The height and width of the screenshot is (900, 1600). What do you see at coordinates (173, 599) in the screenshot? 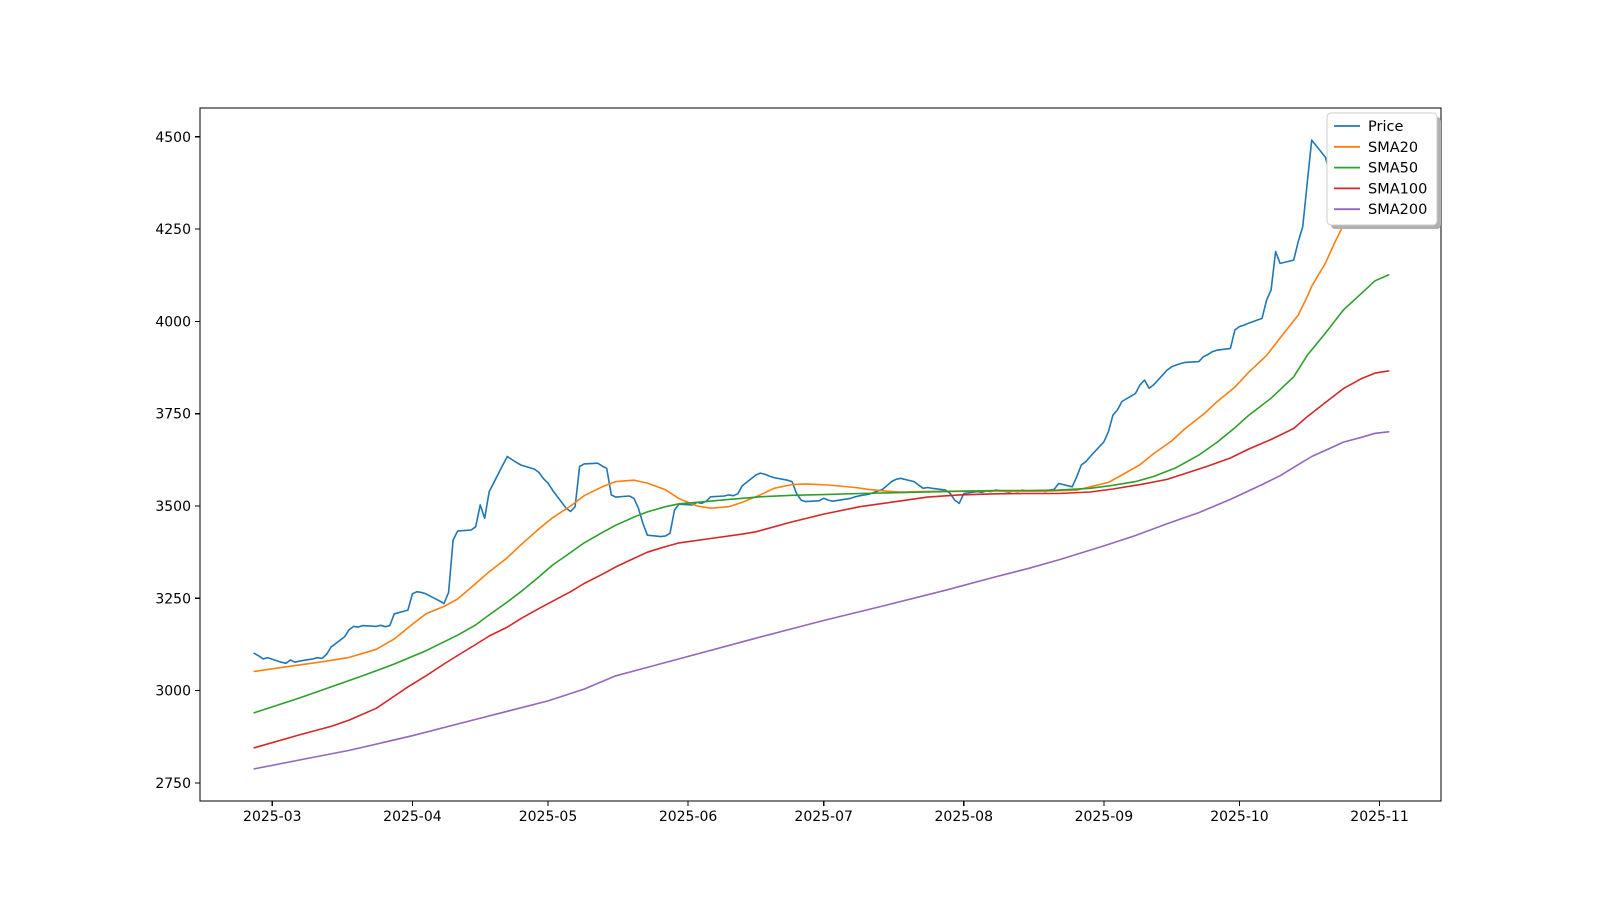
I see `y-tick-label-3250: 3250` at bounding box center [173, 599].